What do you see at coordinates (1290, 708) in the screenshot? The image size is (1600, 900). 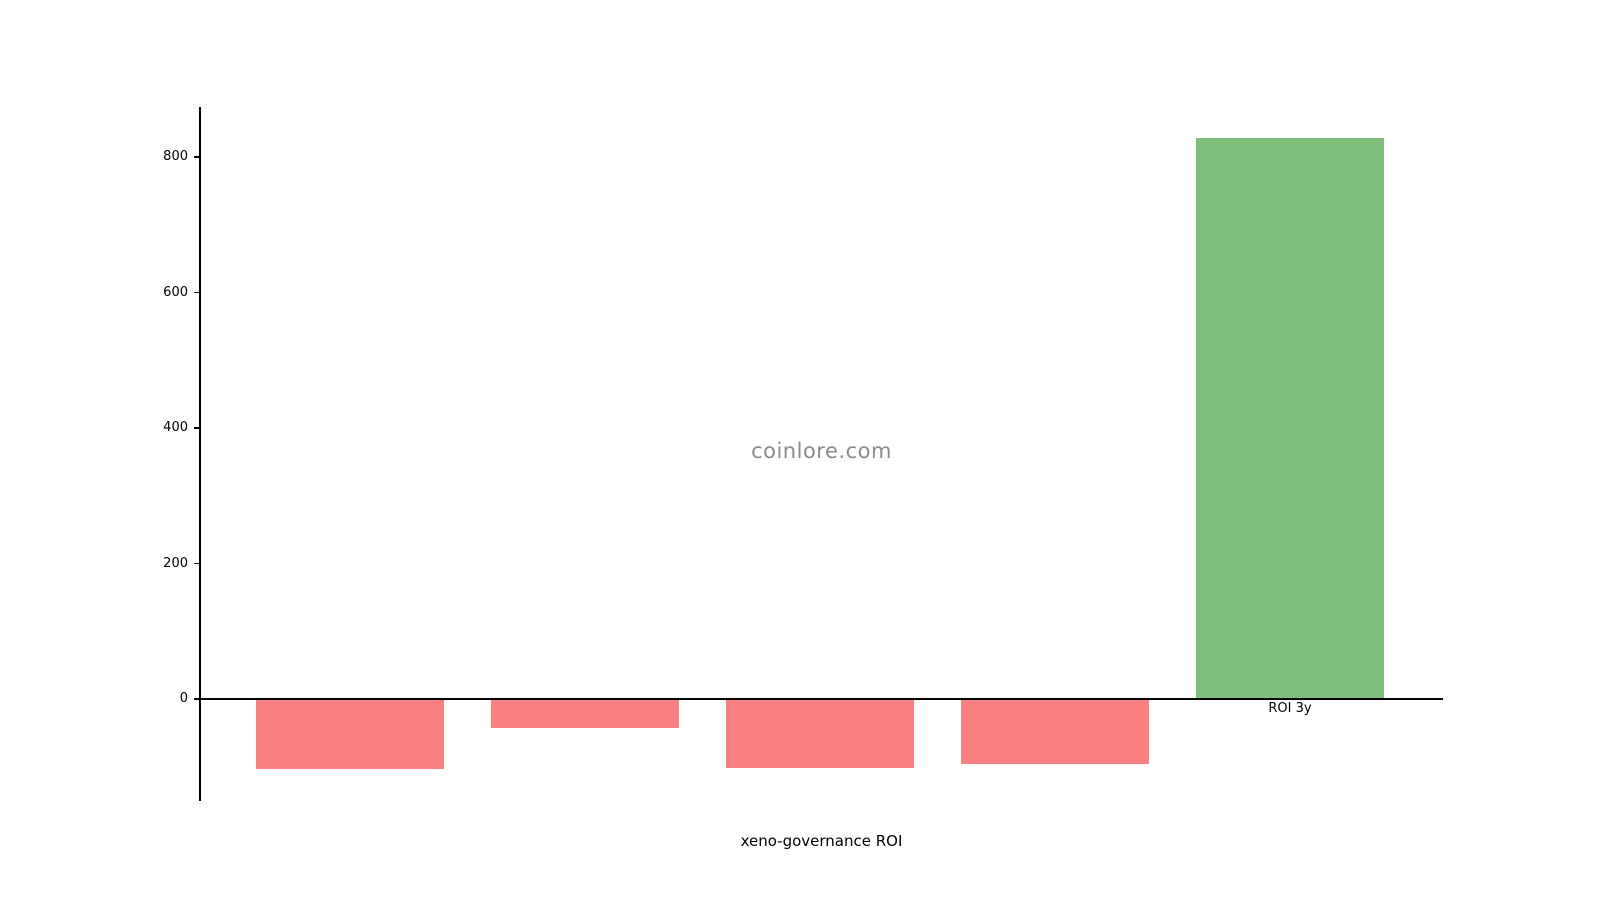 I see `x-tick-label: ROI 3y` at bounding box center [1290, 708].